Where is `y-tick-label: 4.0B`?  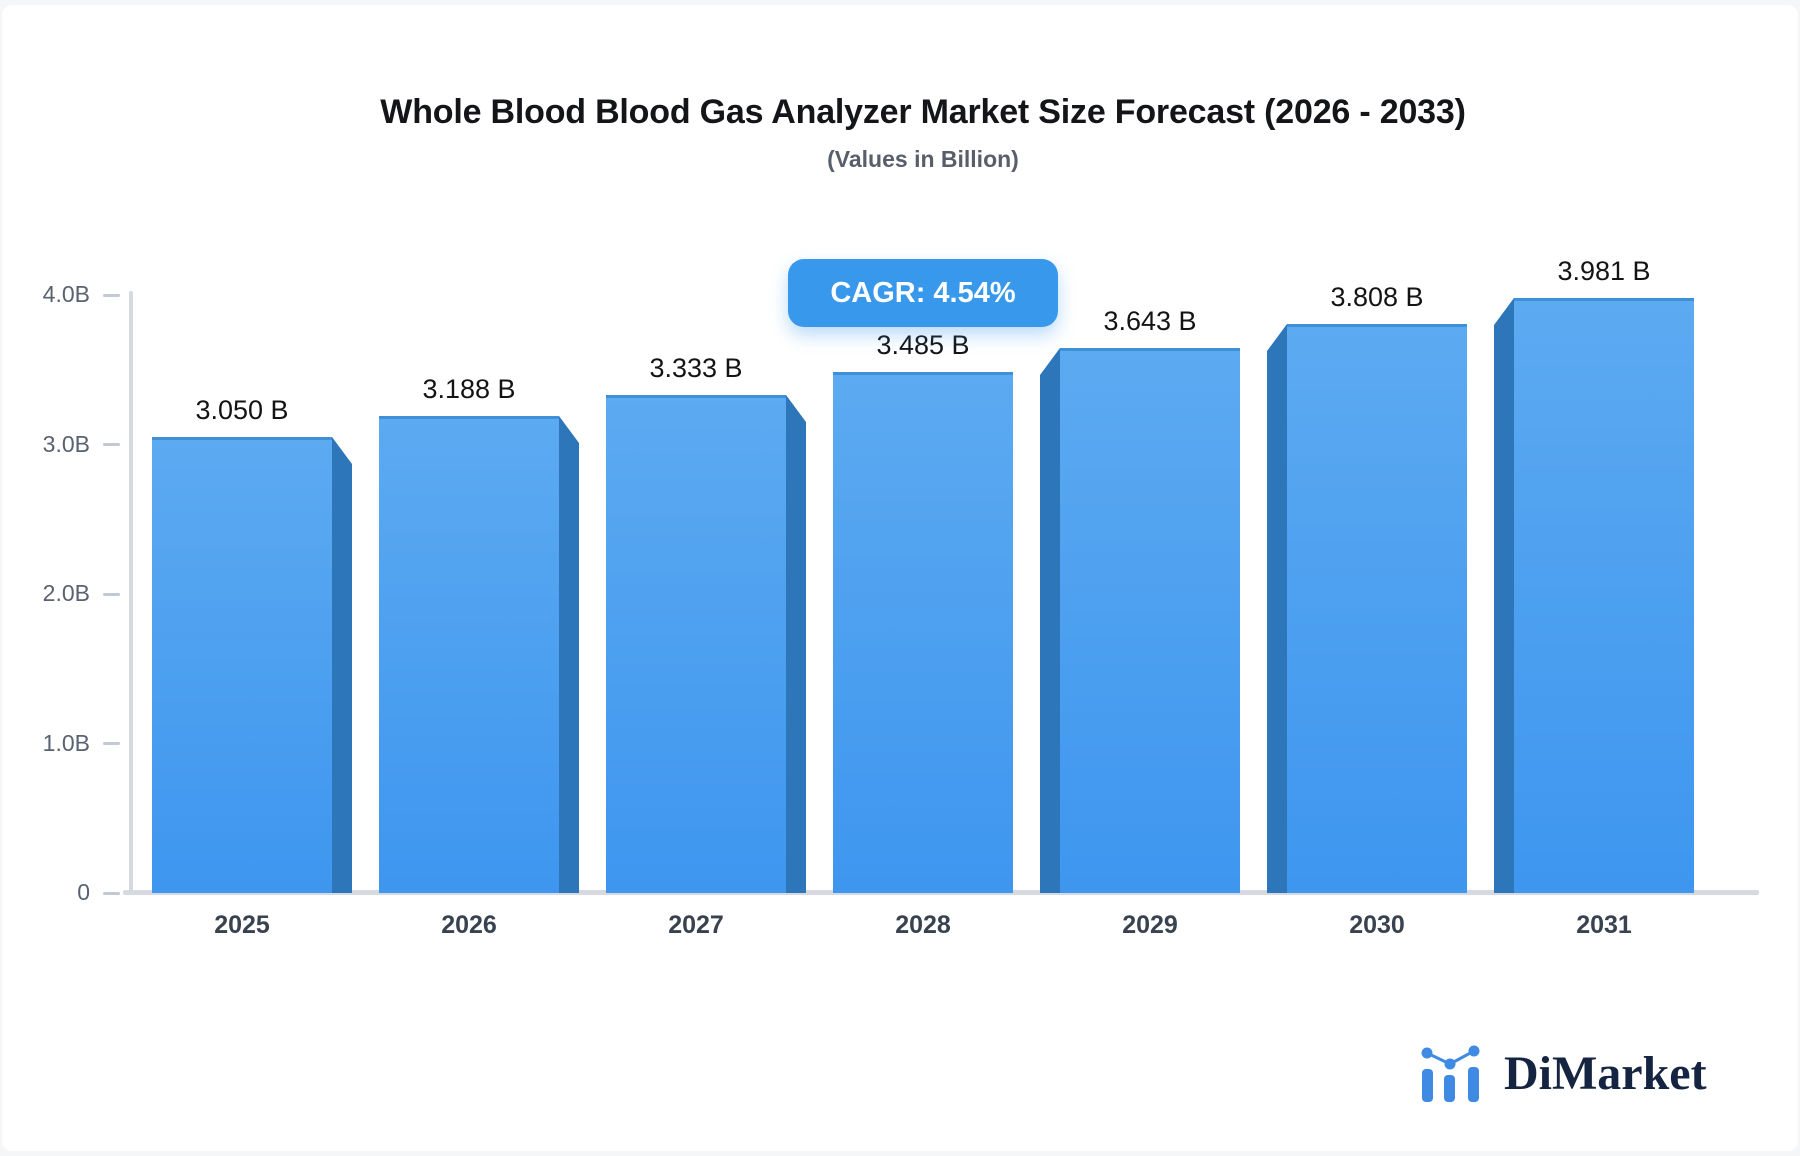
y-tick-label: 4.0B is located at coordinates (66, 294).